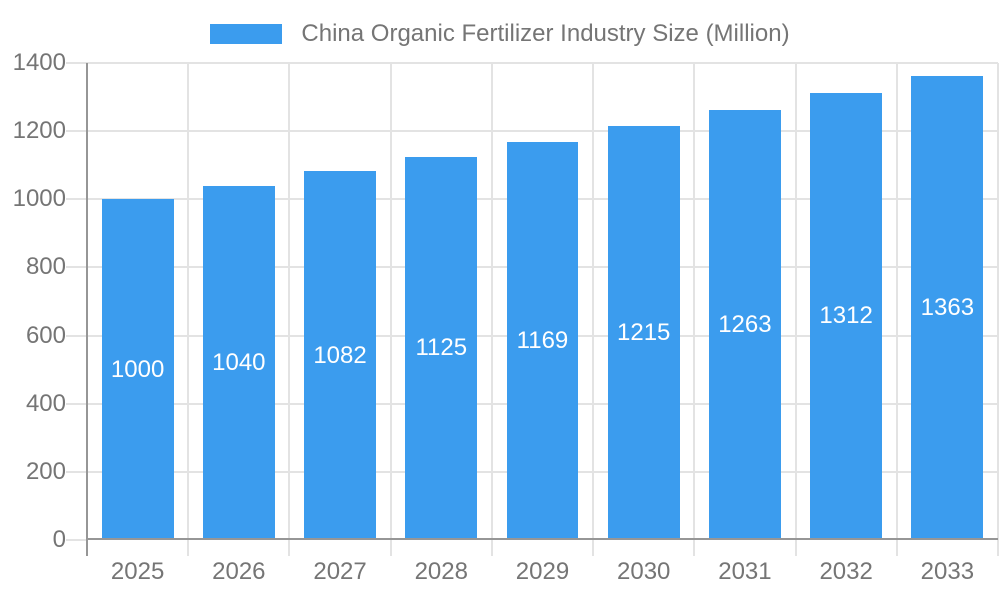 The height and width of the screenshot is (600, 1000). I want to click on bar-cell: 1312, so click(846, 301).